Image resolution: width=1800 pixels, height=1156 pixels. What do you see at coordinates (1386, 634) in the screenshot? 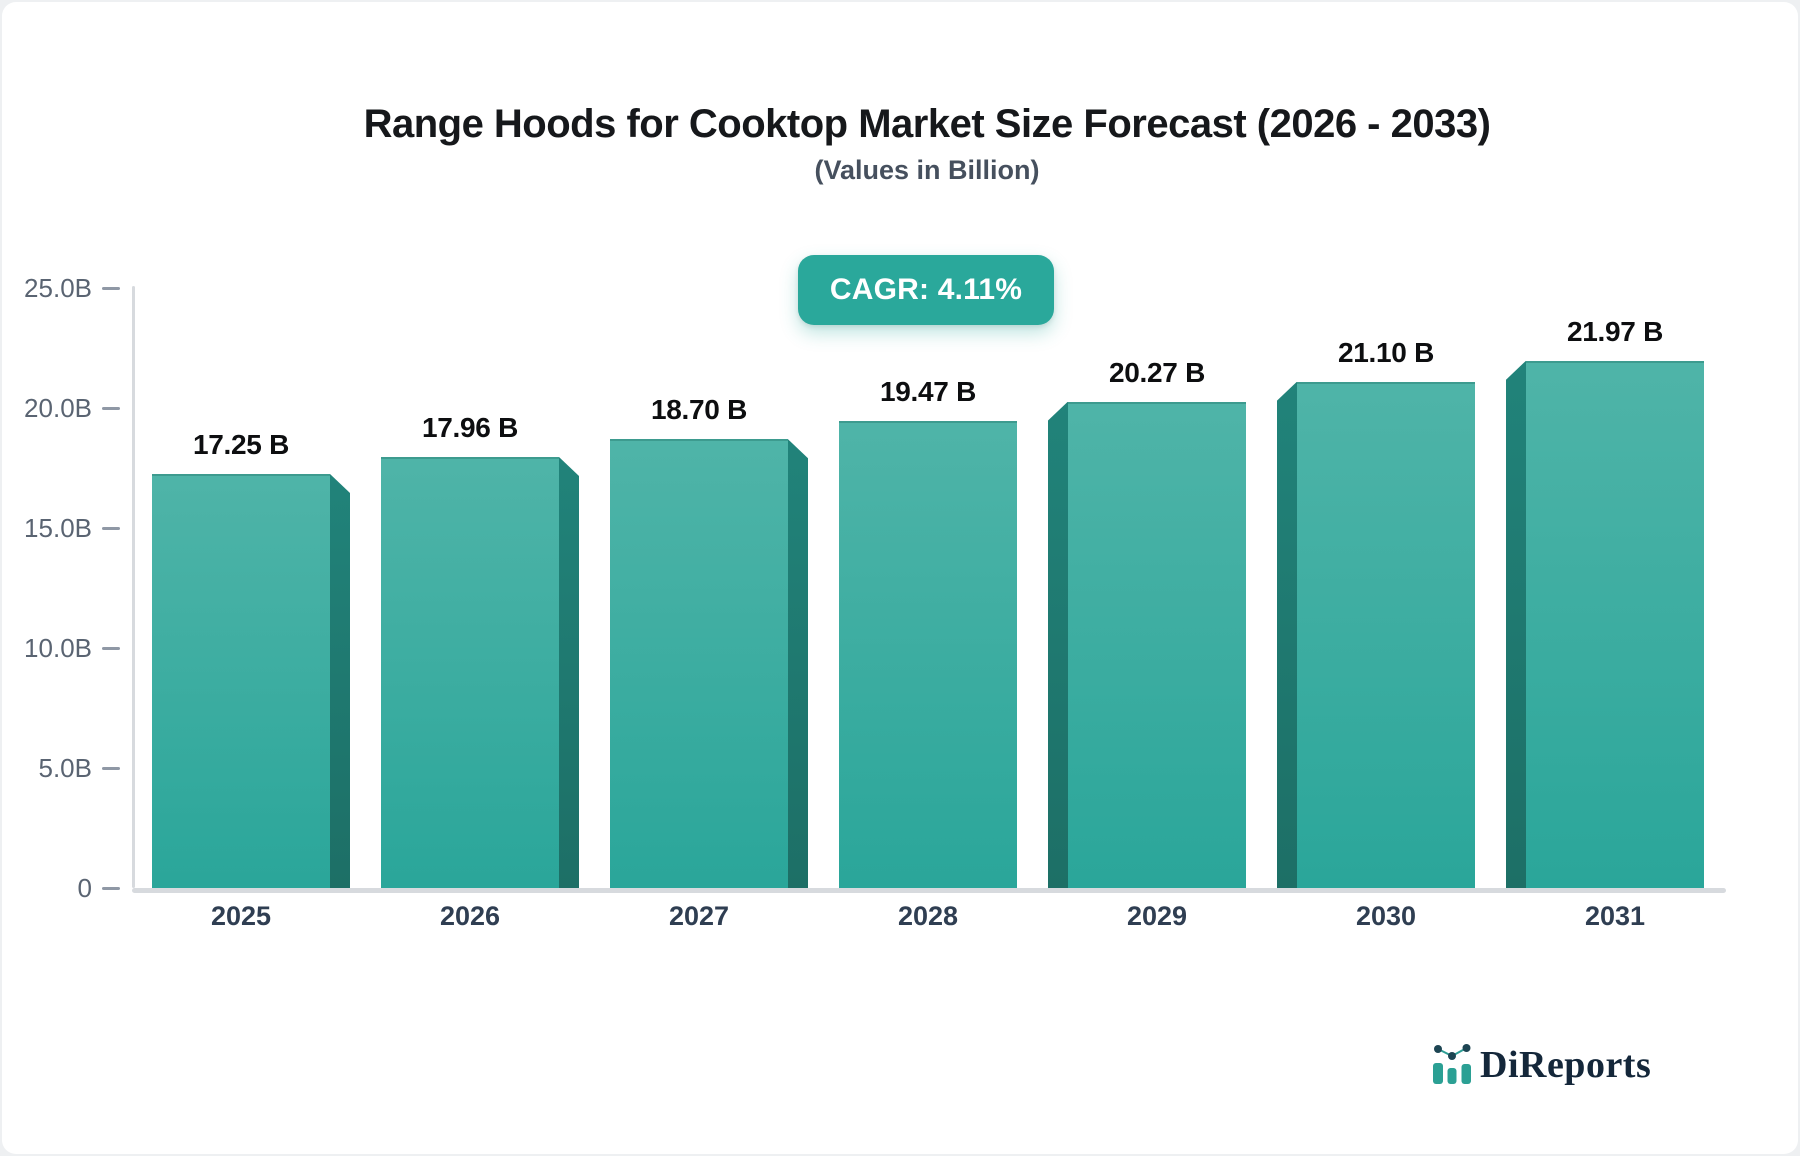
I see `bar-face-2030` at bounding box center [1386, 634].